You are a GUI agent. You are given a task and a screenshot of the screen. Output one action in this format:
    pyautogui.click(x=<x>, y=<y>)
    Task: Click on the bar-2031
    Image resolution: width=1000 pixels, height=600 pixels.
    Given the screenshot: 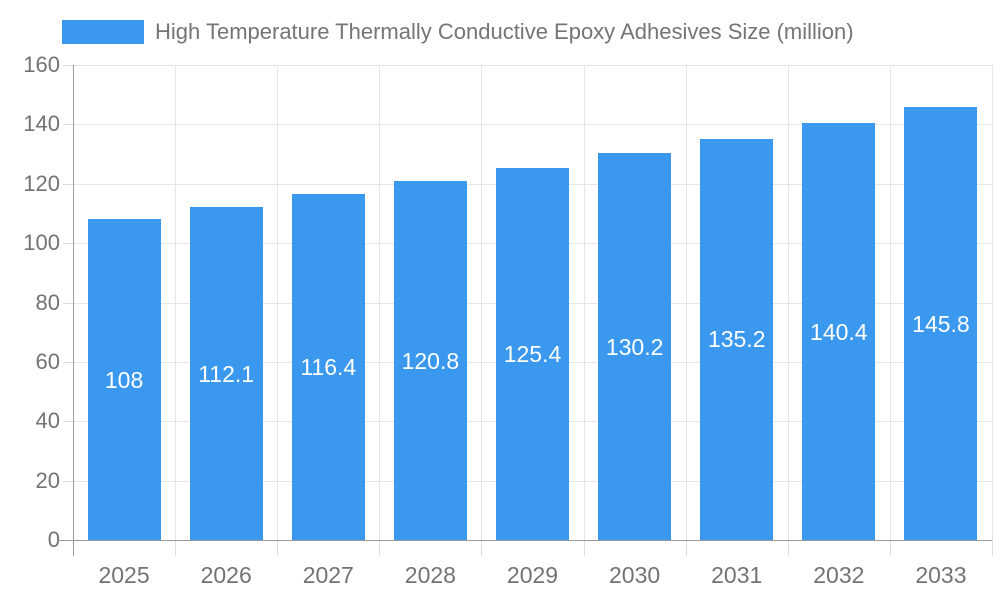 What is the action you would take?
    pyautogui.click(x=737, y=339)
    